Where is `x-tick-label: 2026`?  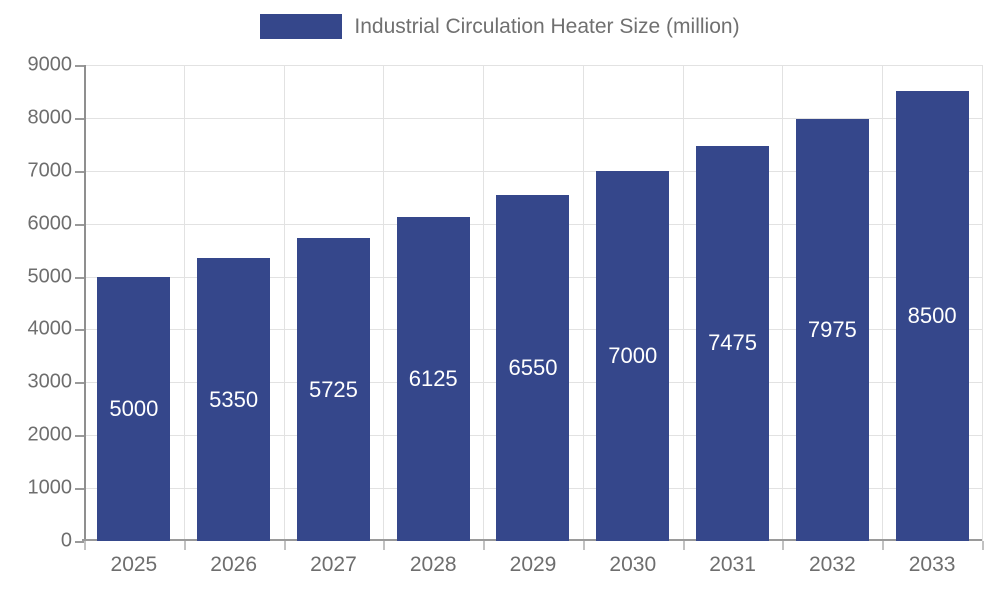 x-tick-label: 2026 is located at coordinates (234, 564).